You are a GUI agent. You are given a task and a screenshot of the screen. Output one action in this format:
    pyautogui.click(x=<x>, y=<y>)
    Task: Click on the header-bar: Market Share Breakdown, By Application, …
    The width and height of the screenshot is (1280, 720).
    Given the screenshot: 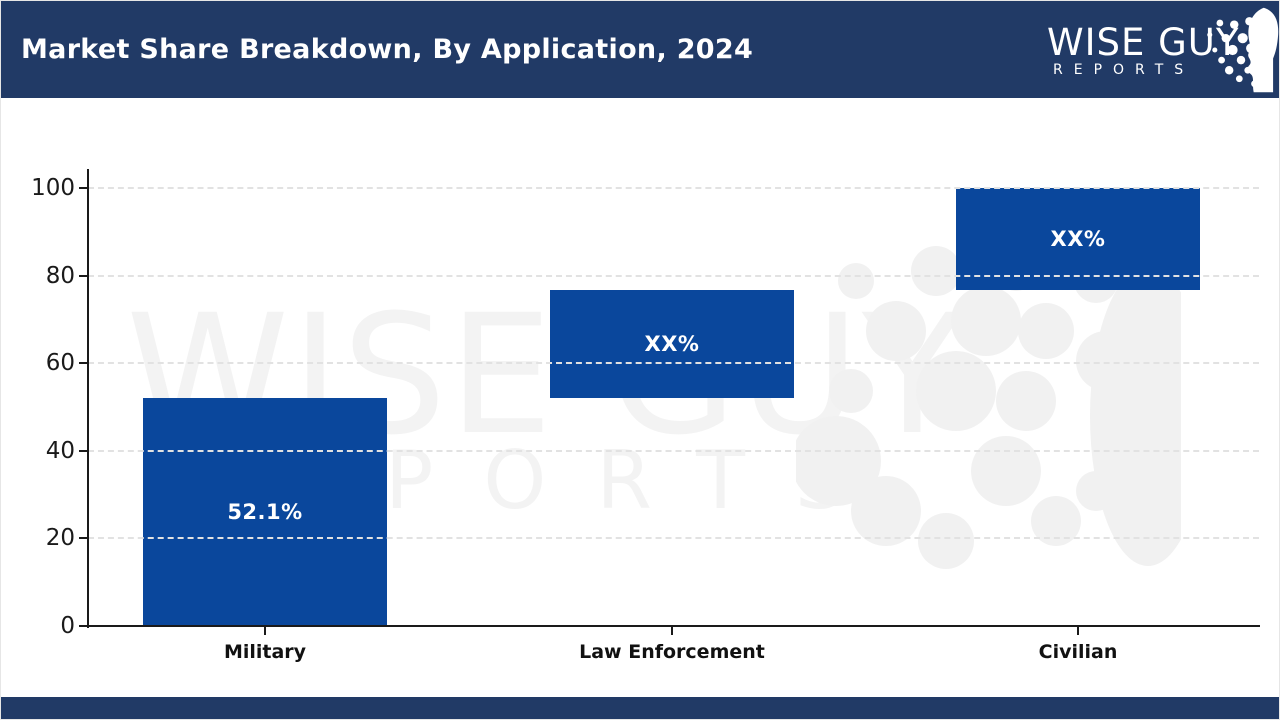 What is the action you would take?
    pyautogui.click(x=640, y=49)
    